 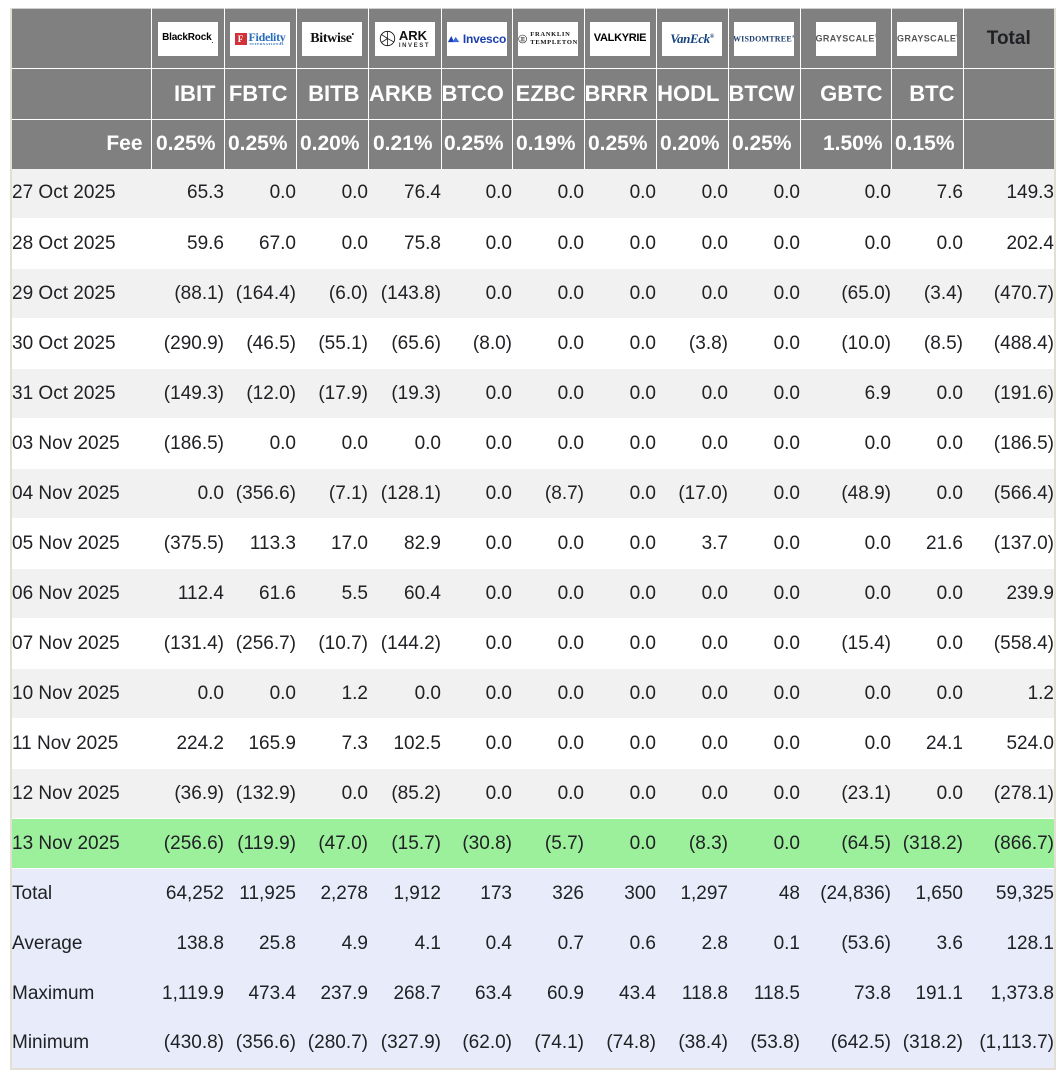 What do you see at coordinates (477, 38) in the screenshot?
I see `issuer-logo-cell-invesco: Invesco` at bounding box center [477, 38].